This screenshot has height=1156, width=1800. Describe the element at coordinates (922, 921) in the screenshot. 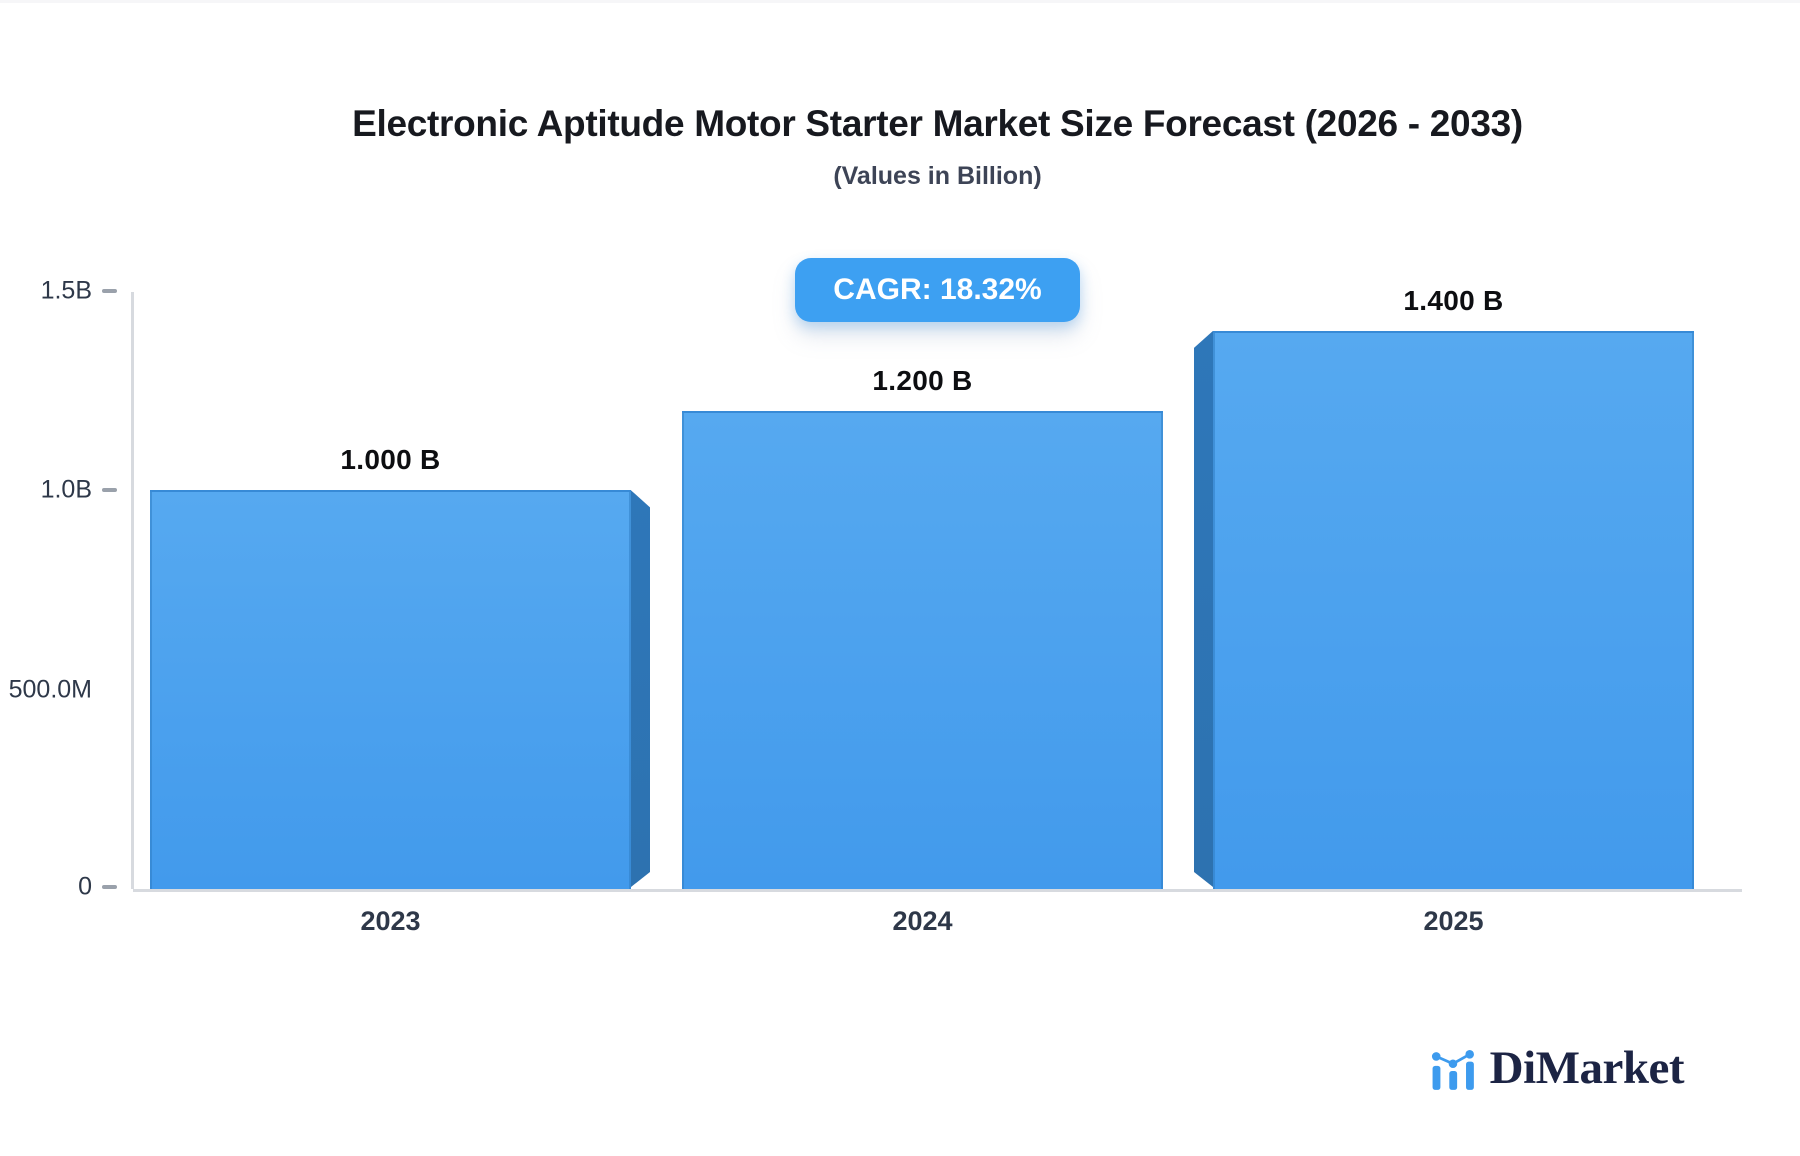

I see `x-axis-label-2024: 2024` at that location.